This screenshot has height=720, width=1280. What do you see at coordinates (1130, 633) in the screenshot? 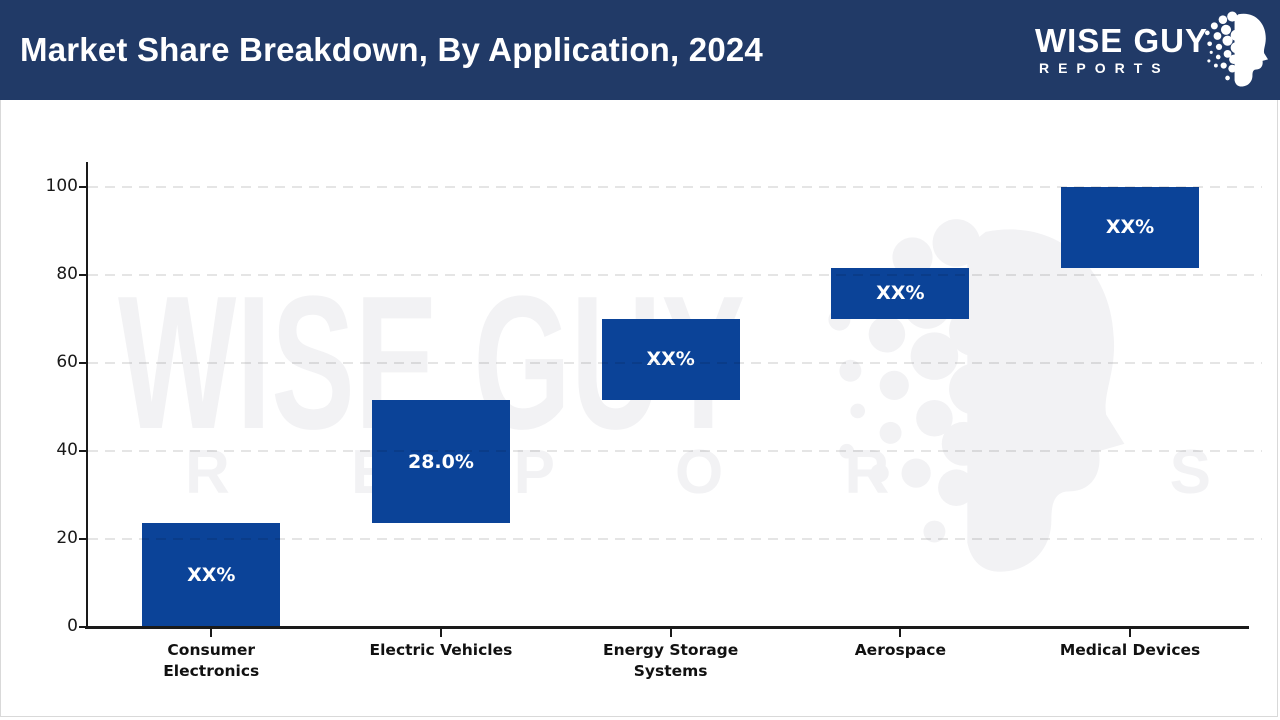
I see `x-tick-medical-devices` at bounding box center [1130, 633].